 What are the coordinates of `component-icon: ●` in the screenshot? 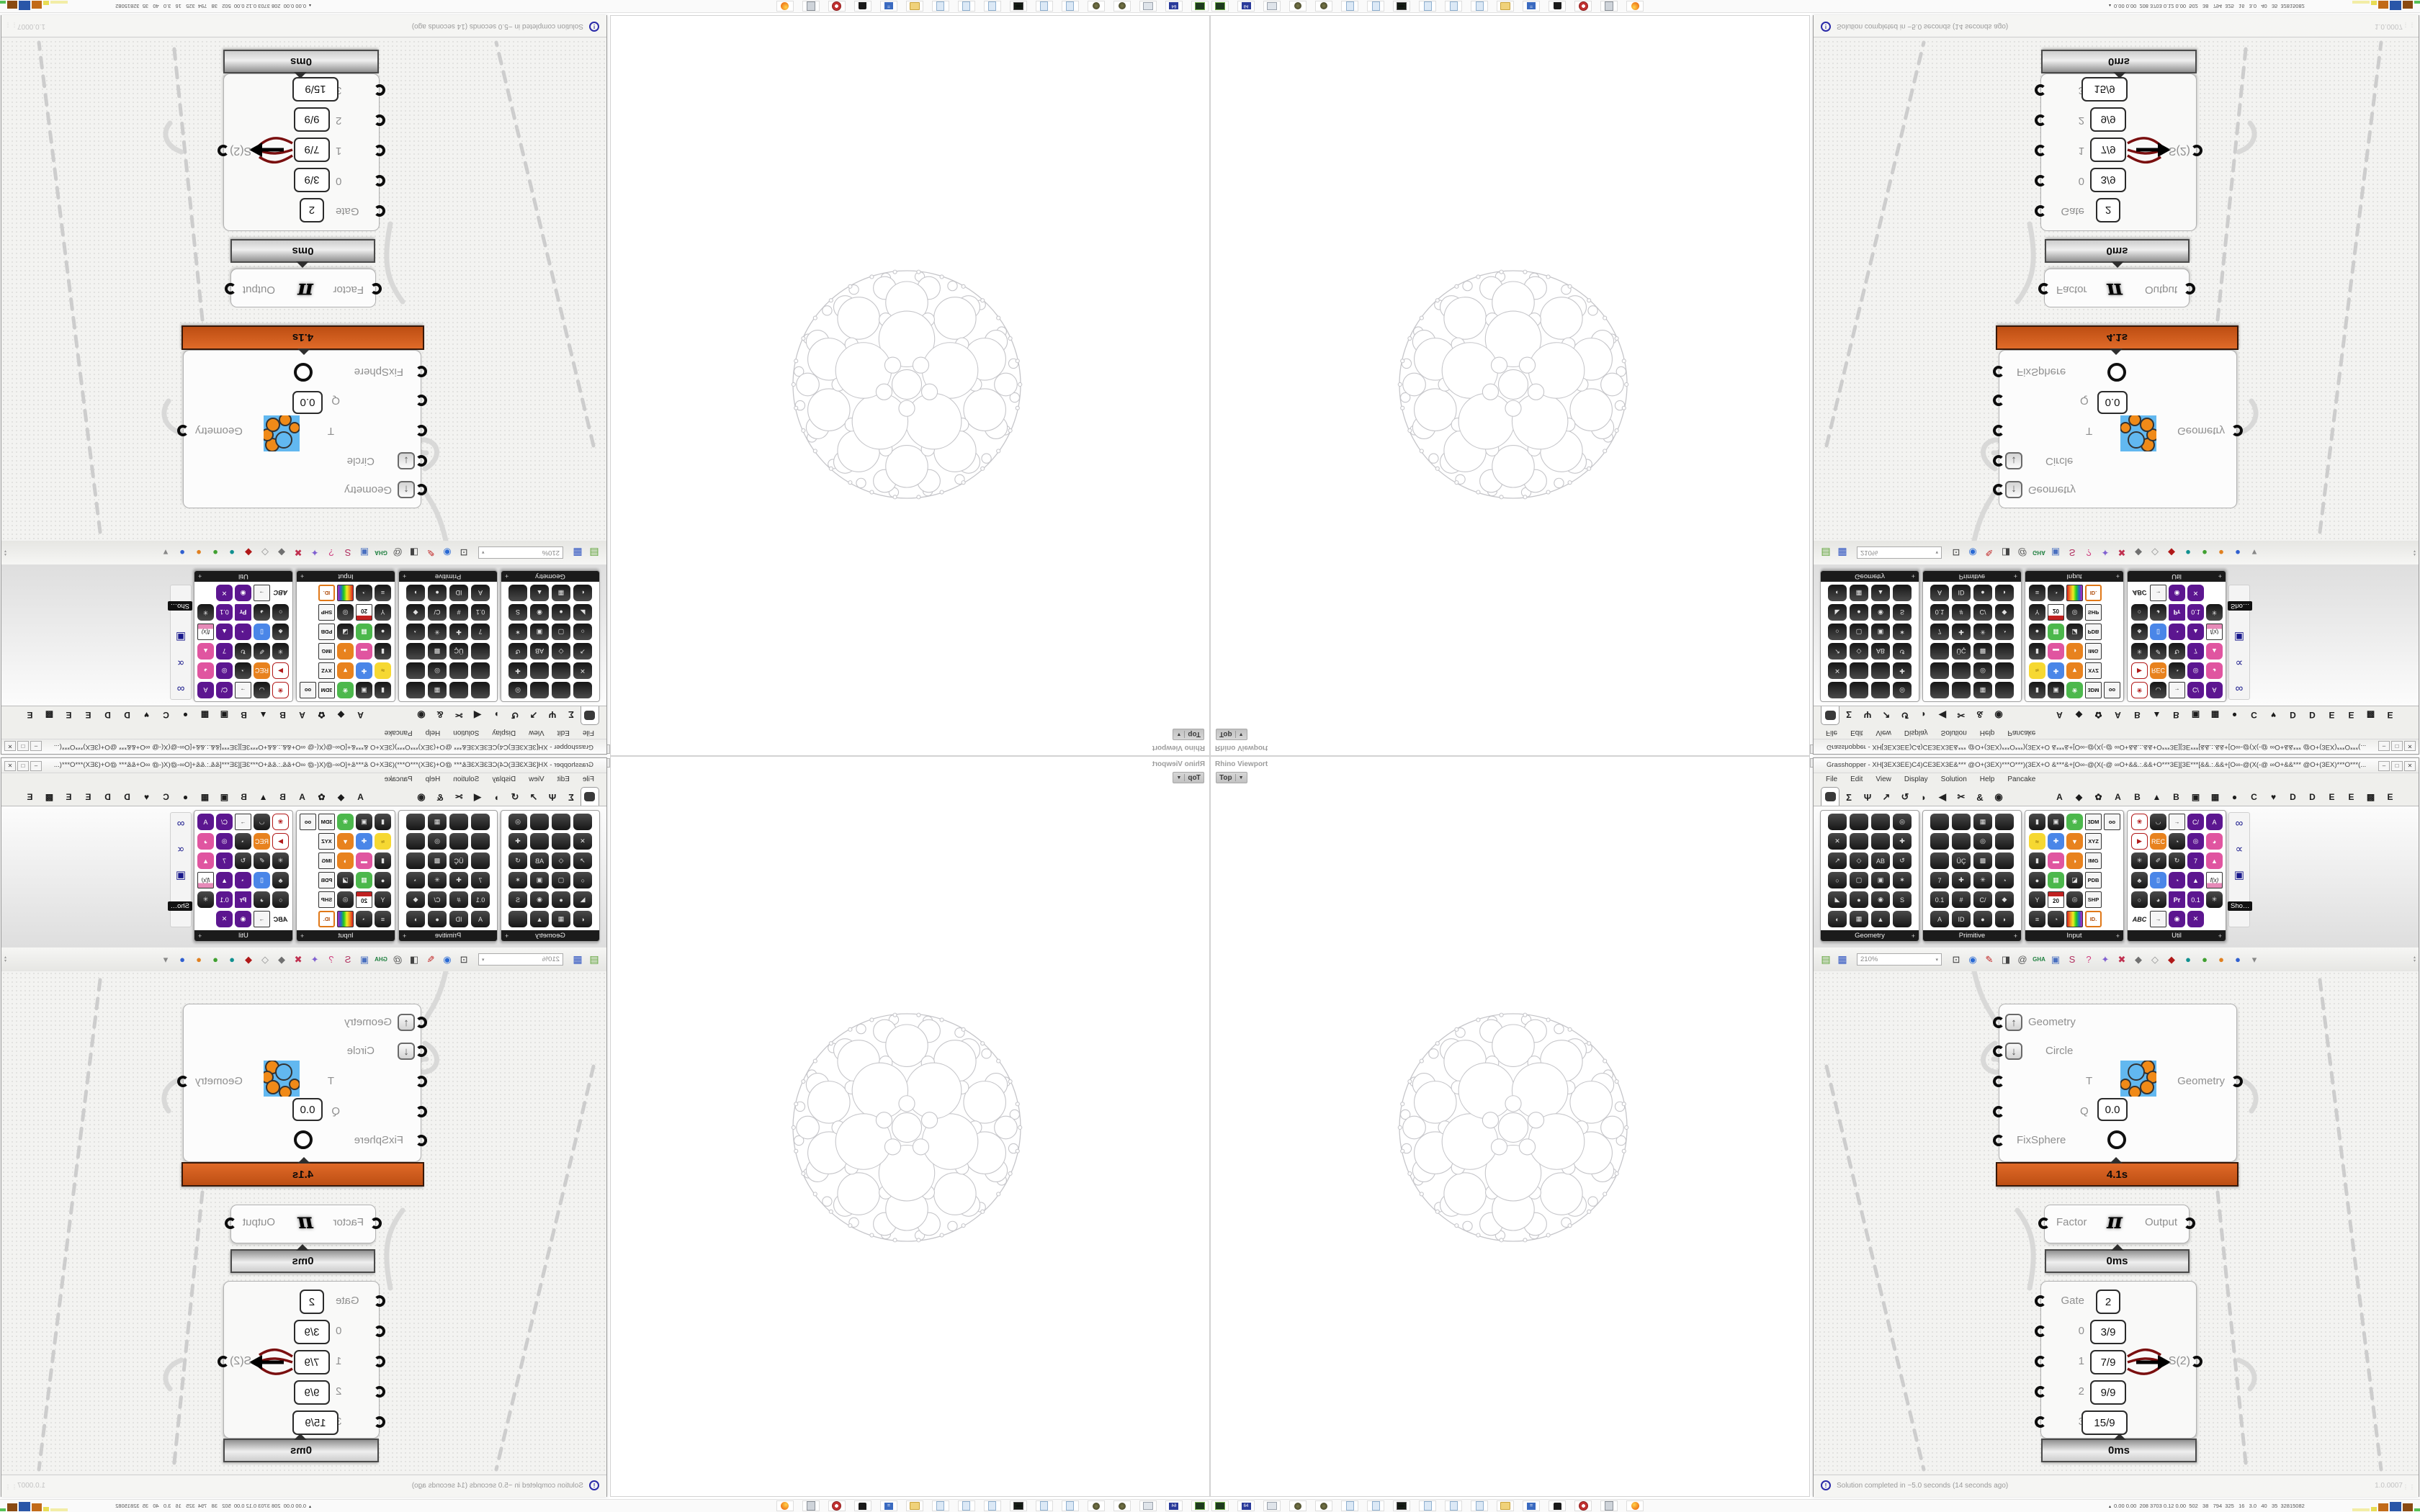 It's located at (1983, 593).